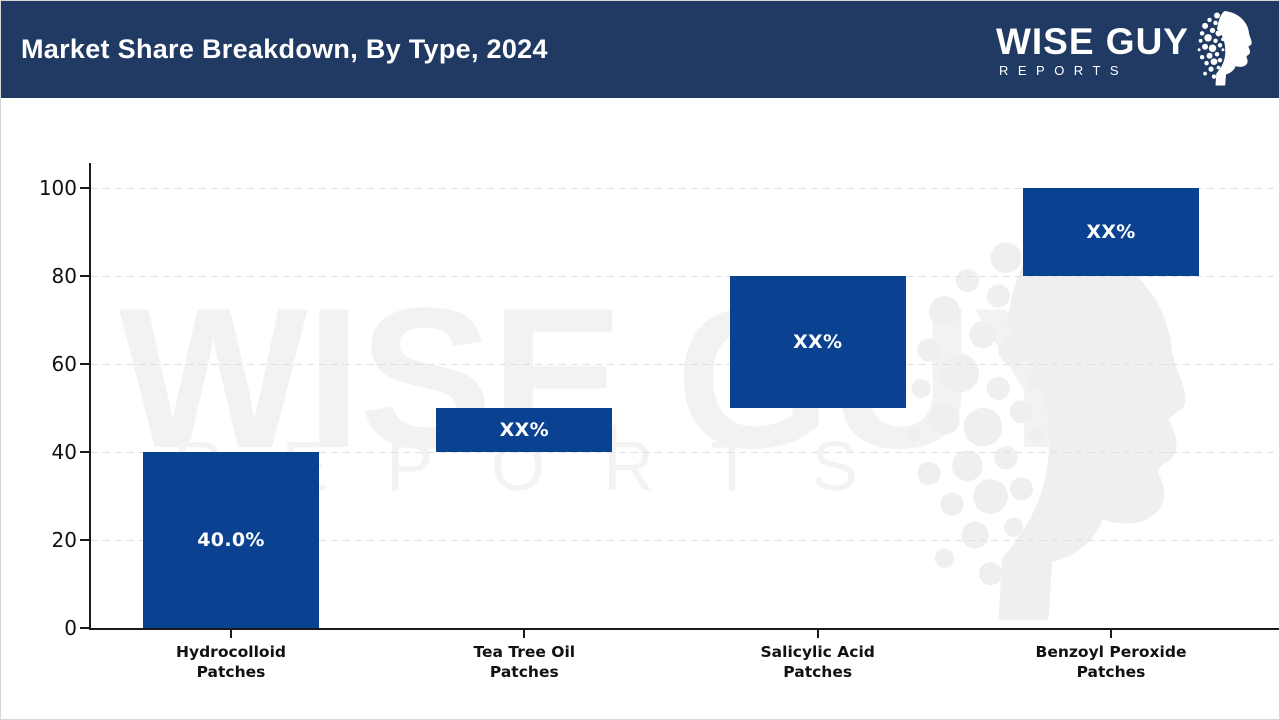  Describe the element at coordinates (524, 662) in the screenshot. I see `x-category-label: Tea Tree Oil Patches` at that location.